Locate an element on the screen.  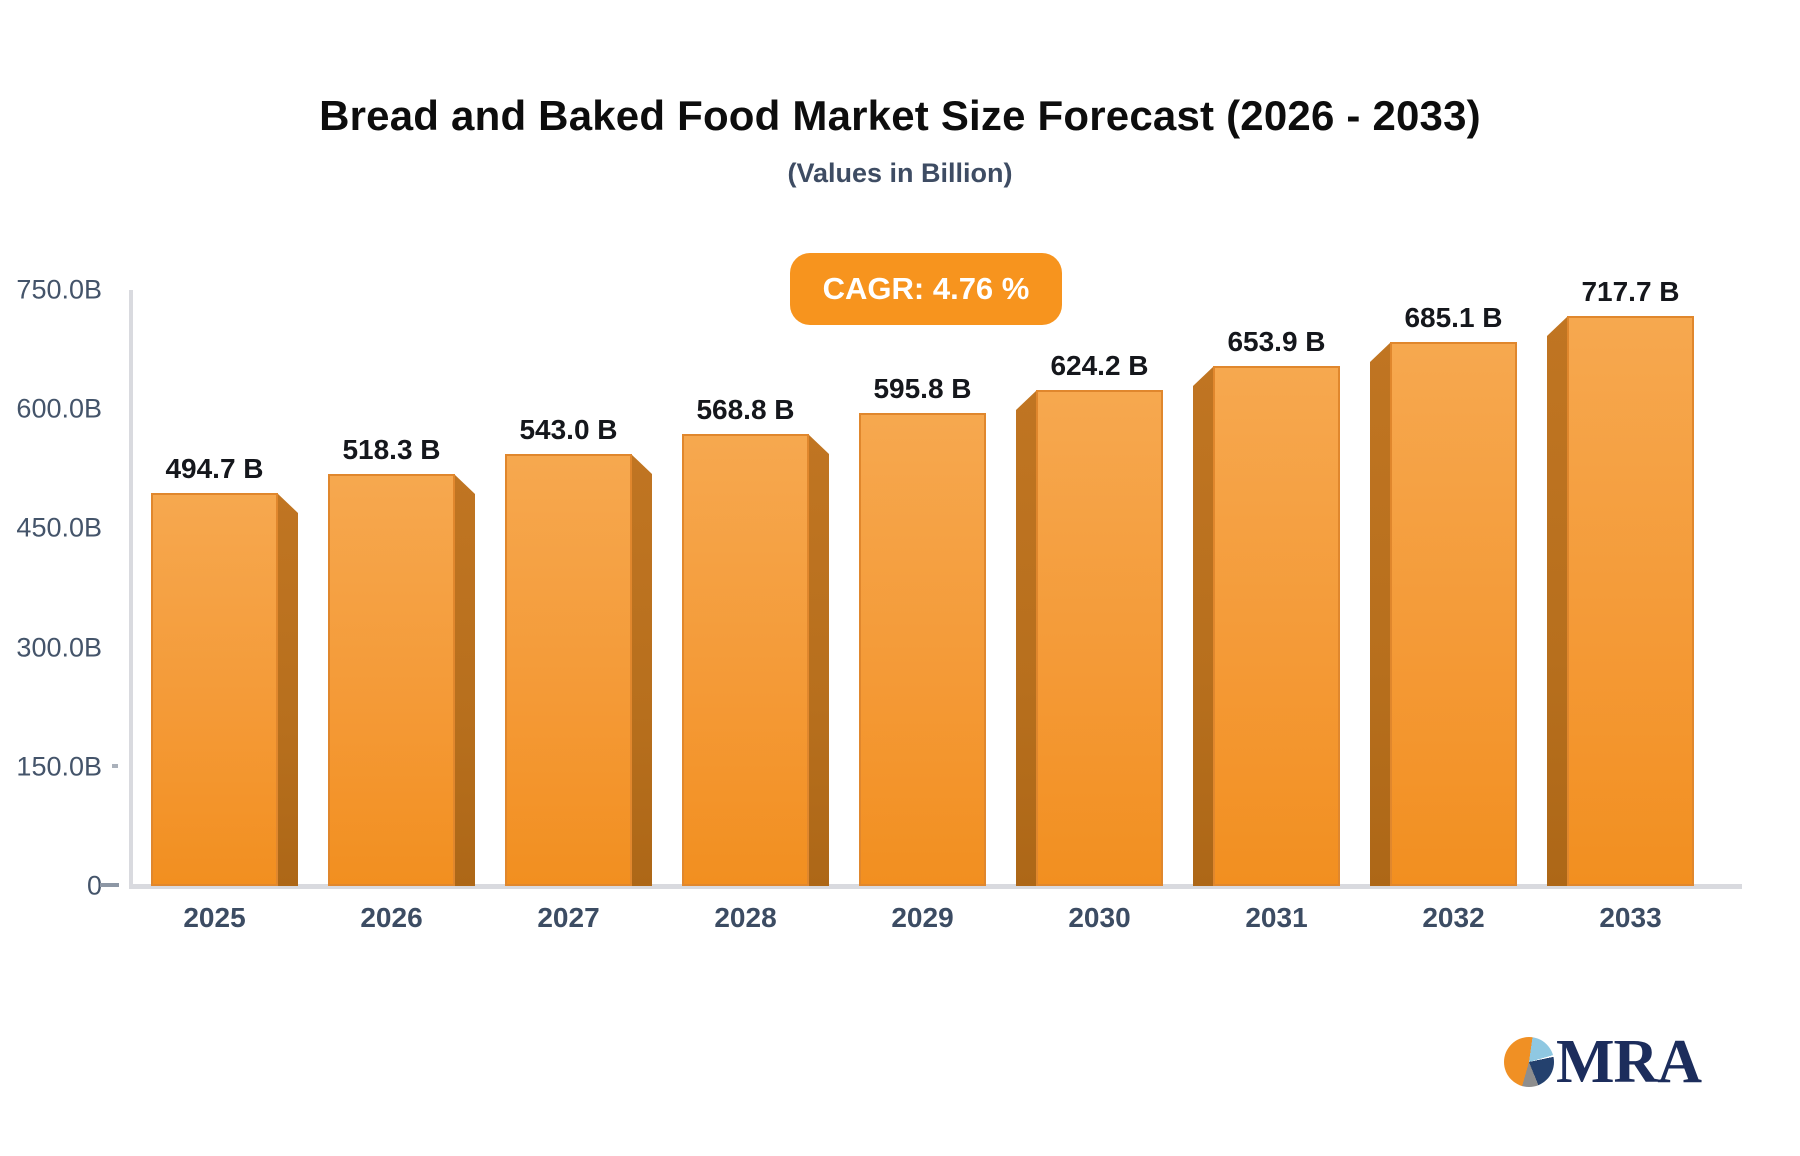
x-axis-tick-label: 2026 is located at coordinates (391, 917).